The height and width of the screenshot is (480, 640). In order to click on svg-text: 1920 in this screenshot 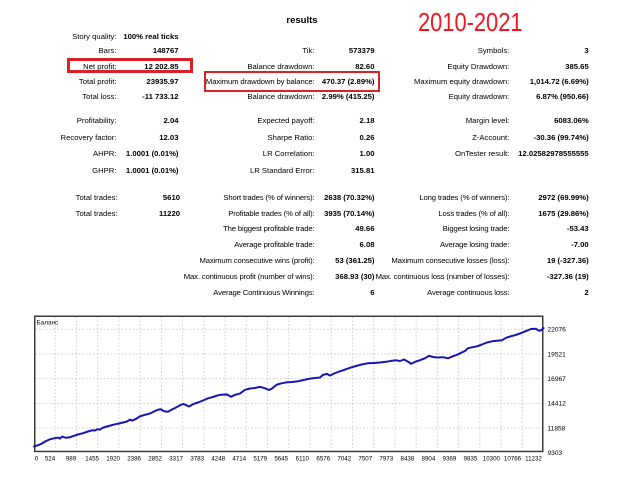, I will do `click(113, 459)`.